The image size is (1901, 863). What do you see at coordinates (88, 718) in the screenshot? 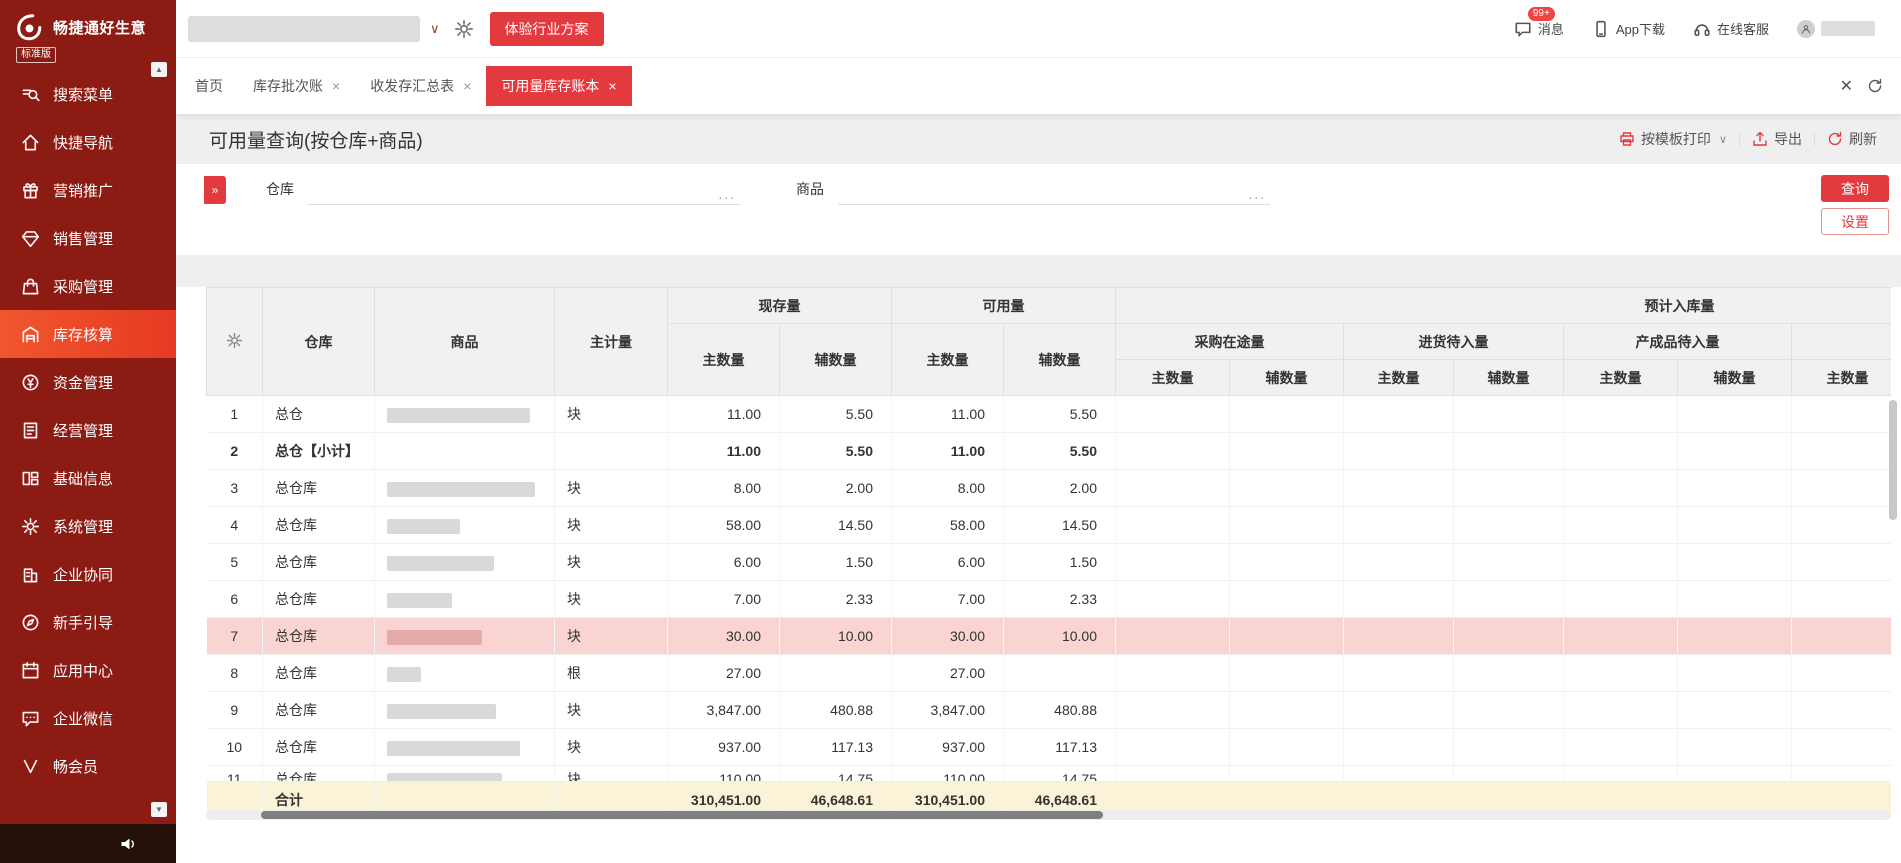
I see `sidebar-item-chat: 企业微信` at bounding box center [88, 718].